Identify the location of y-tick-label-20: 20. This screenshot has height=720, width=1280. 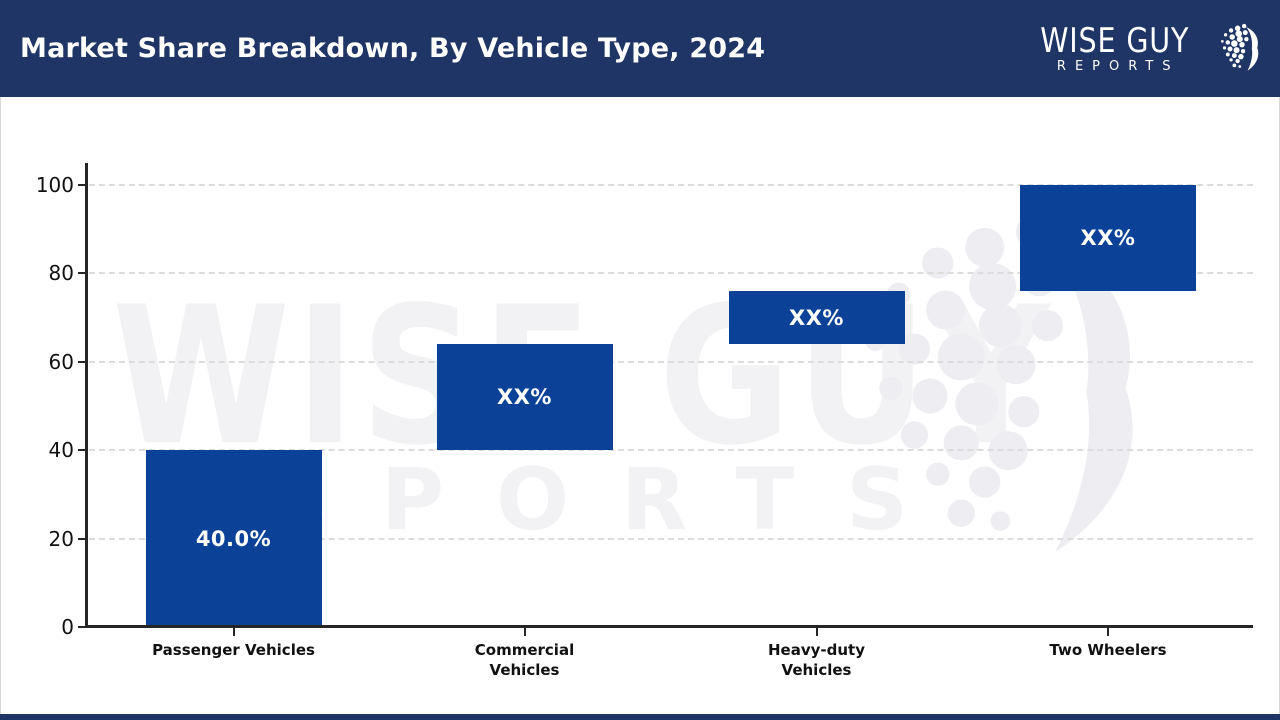
(61, 538).